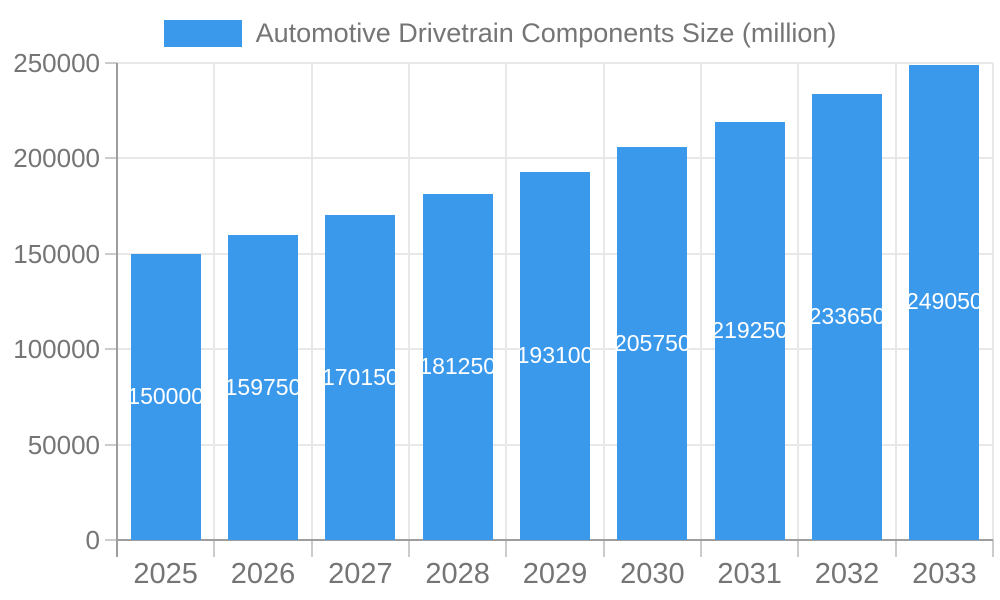 This screenshot has height=600, width=1000. I want to click on bar-value-label: 233650, so click(847, 316).